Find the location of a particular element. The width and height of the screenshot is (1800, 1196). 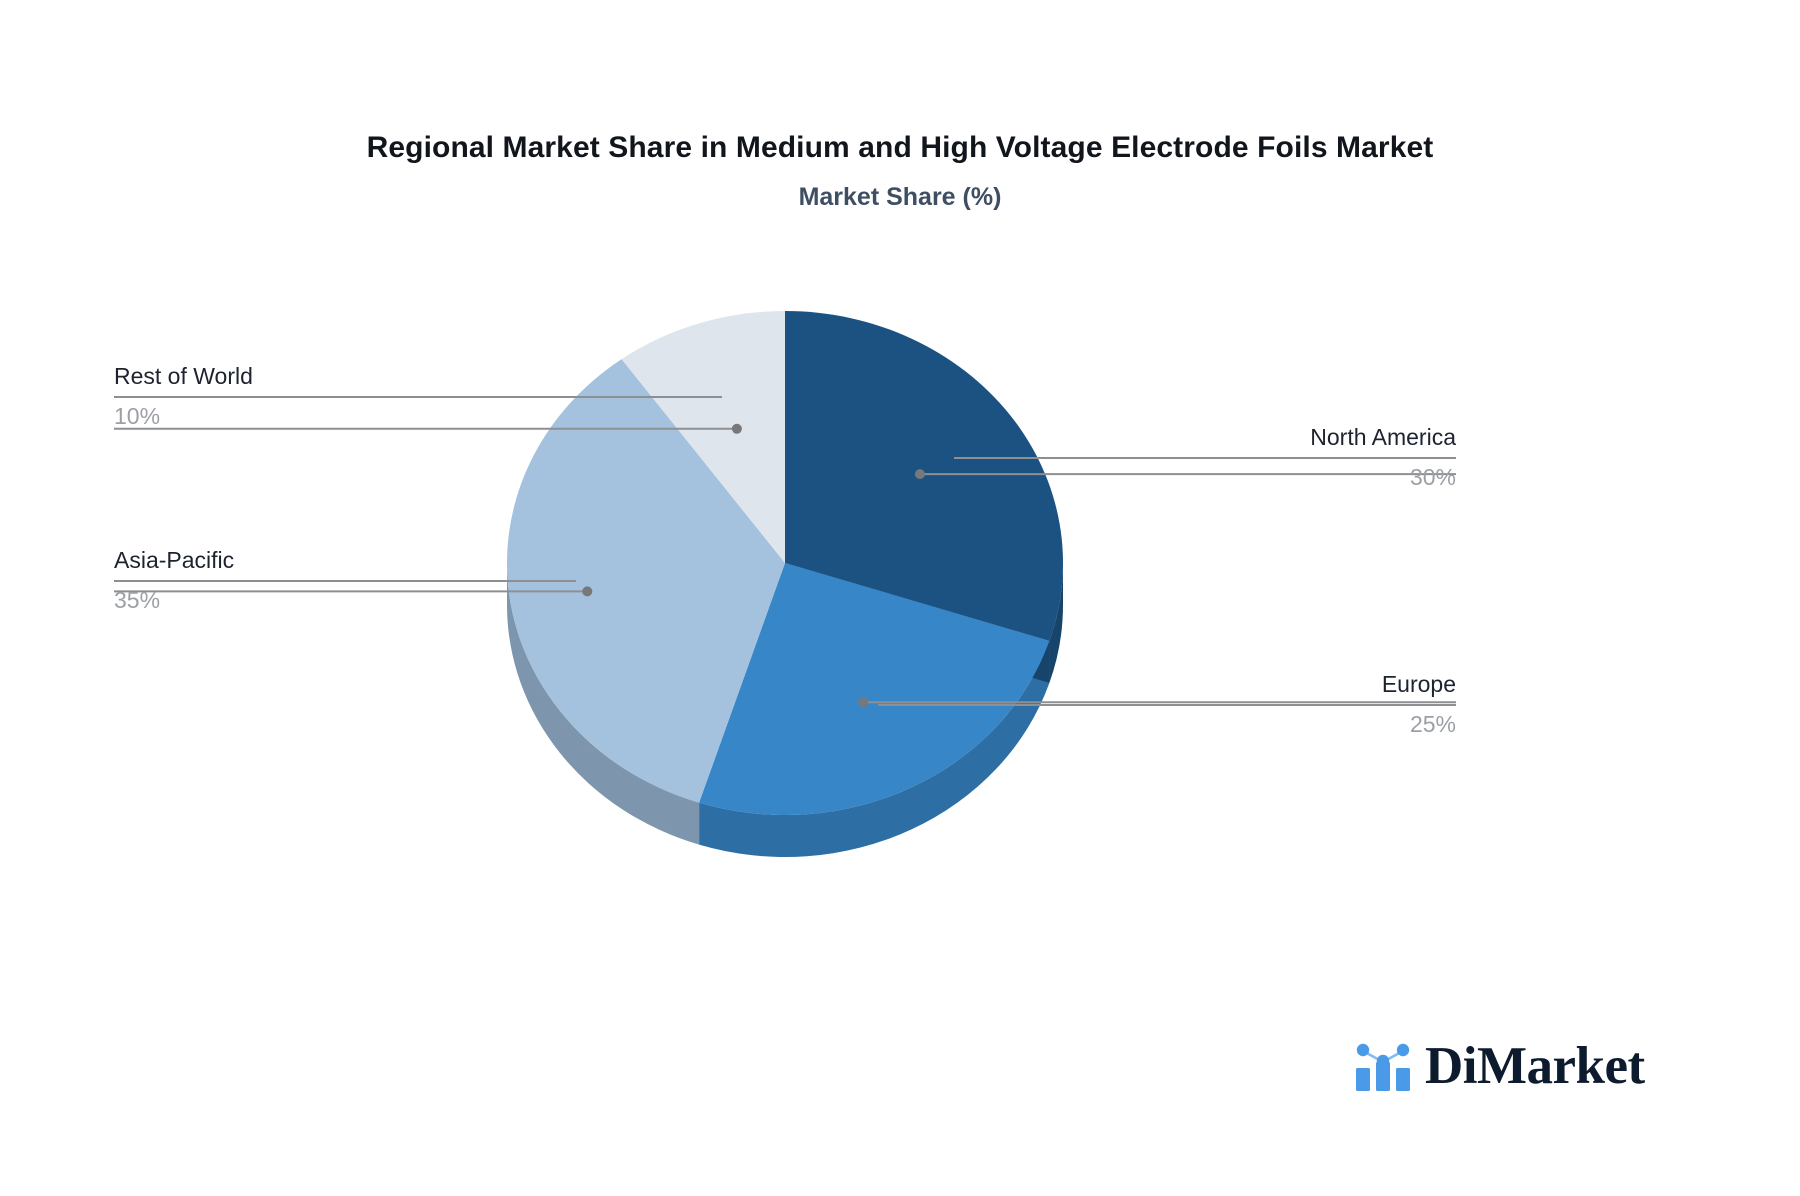

callout-label: Europe is located at coordinates (1418, 684).